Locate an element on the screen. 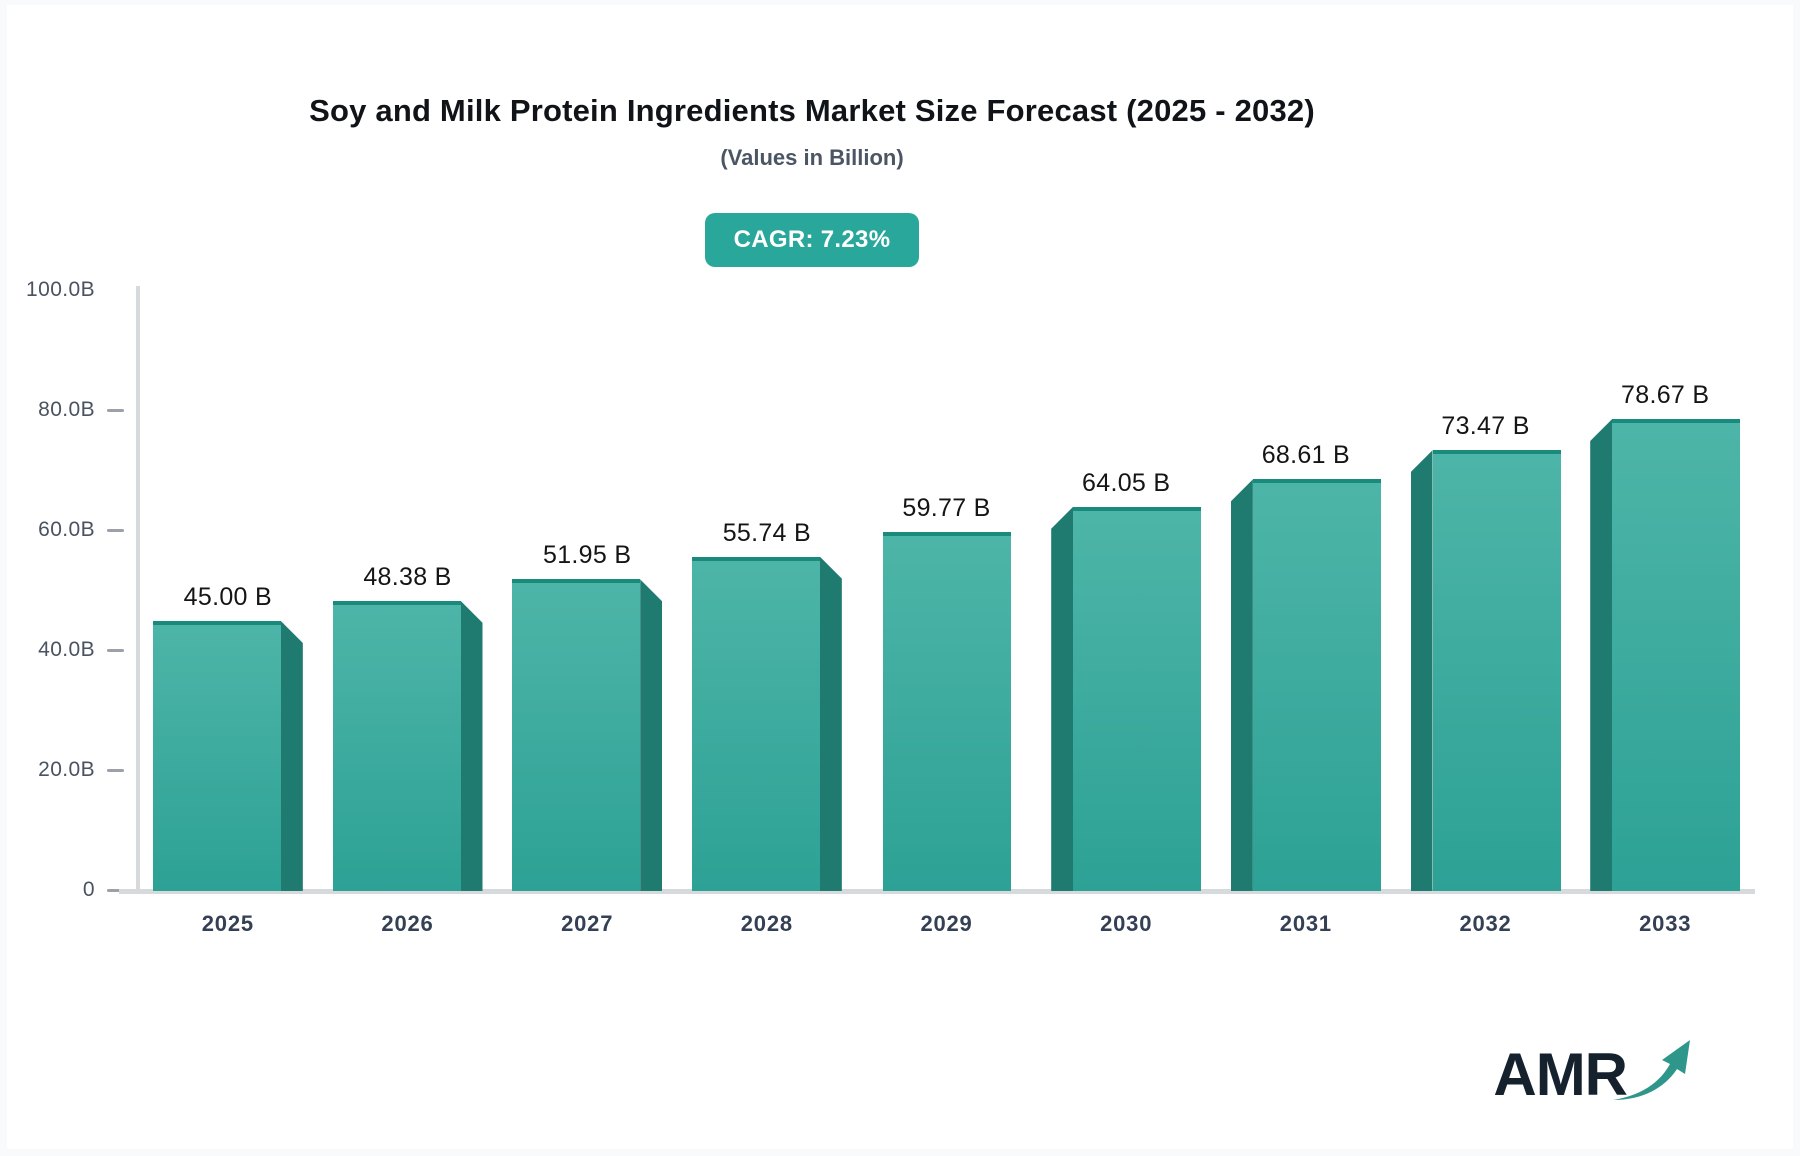 This screenshot has width=1800, height=1156. bar-slot: 73.47 B is located at coordinates (1486, 591).